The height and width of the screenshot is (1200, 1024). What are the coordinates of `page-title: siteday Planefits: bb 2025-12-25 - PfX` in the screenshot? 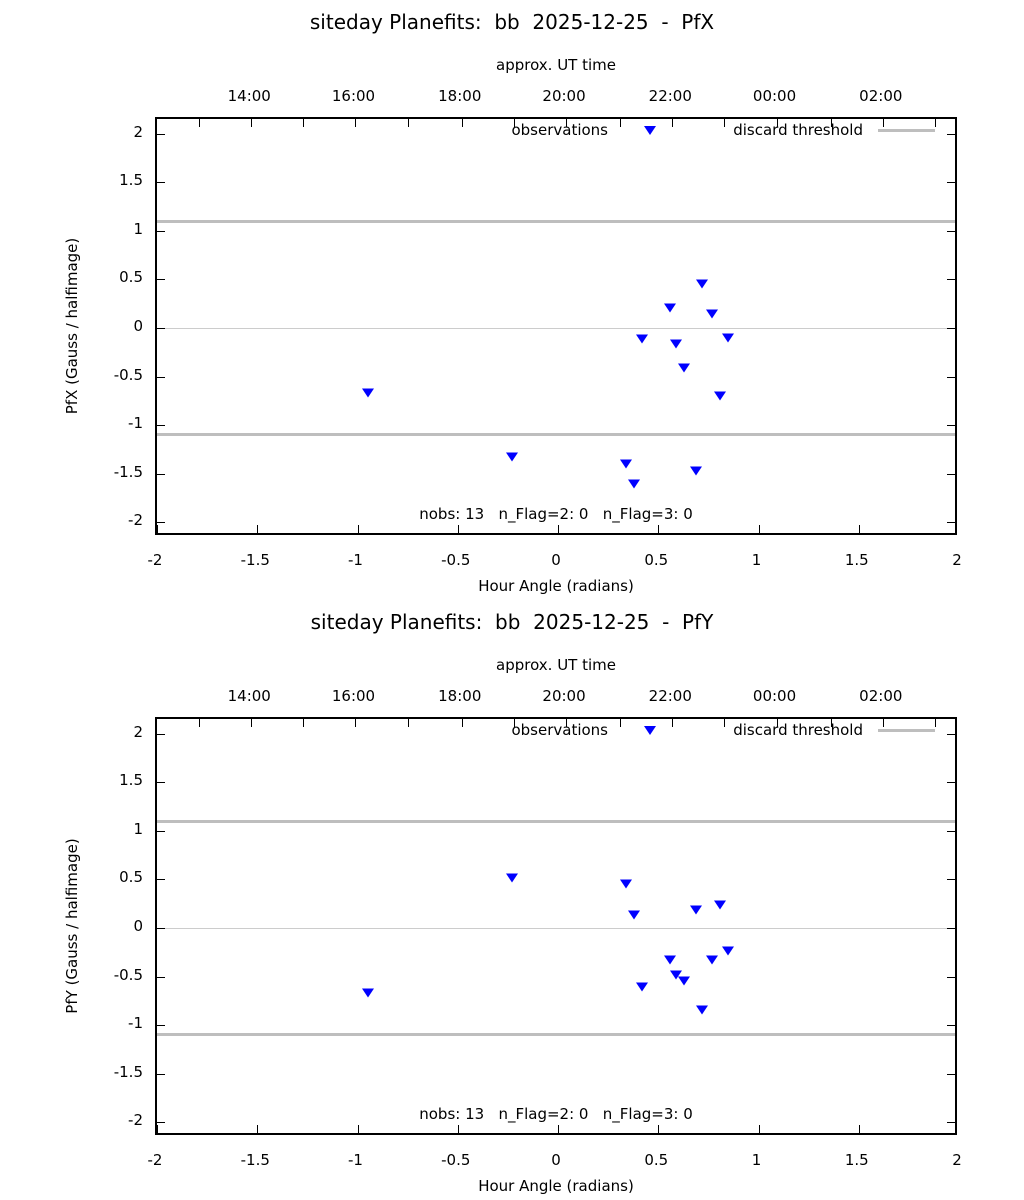 It's located at (512, 22).